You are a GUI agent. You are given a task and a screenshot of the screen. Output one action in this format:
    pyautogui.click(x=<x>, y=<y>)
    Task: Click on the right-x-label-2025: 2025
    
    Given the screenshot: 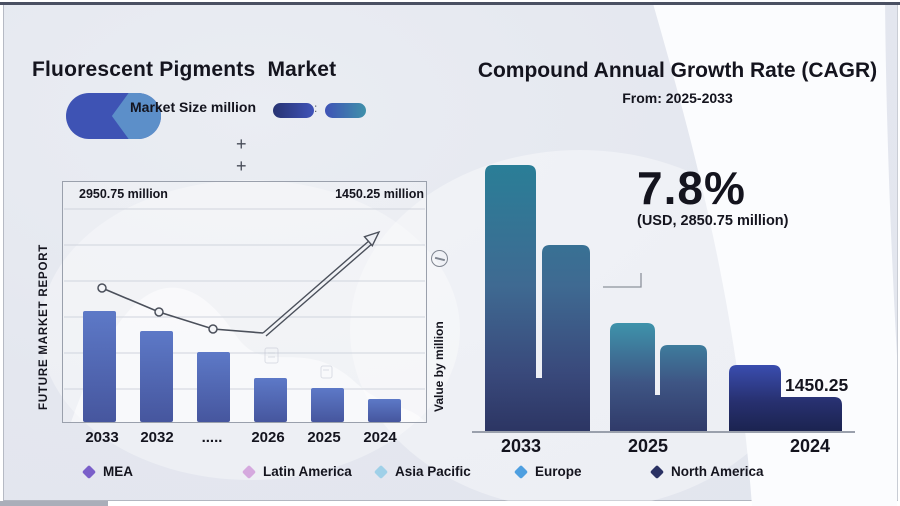 What is the action you would take?
    pyautogui.click(x=648, y=446)
    